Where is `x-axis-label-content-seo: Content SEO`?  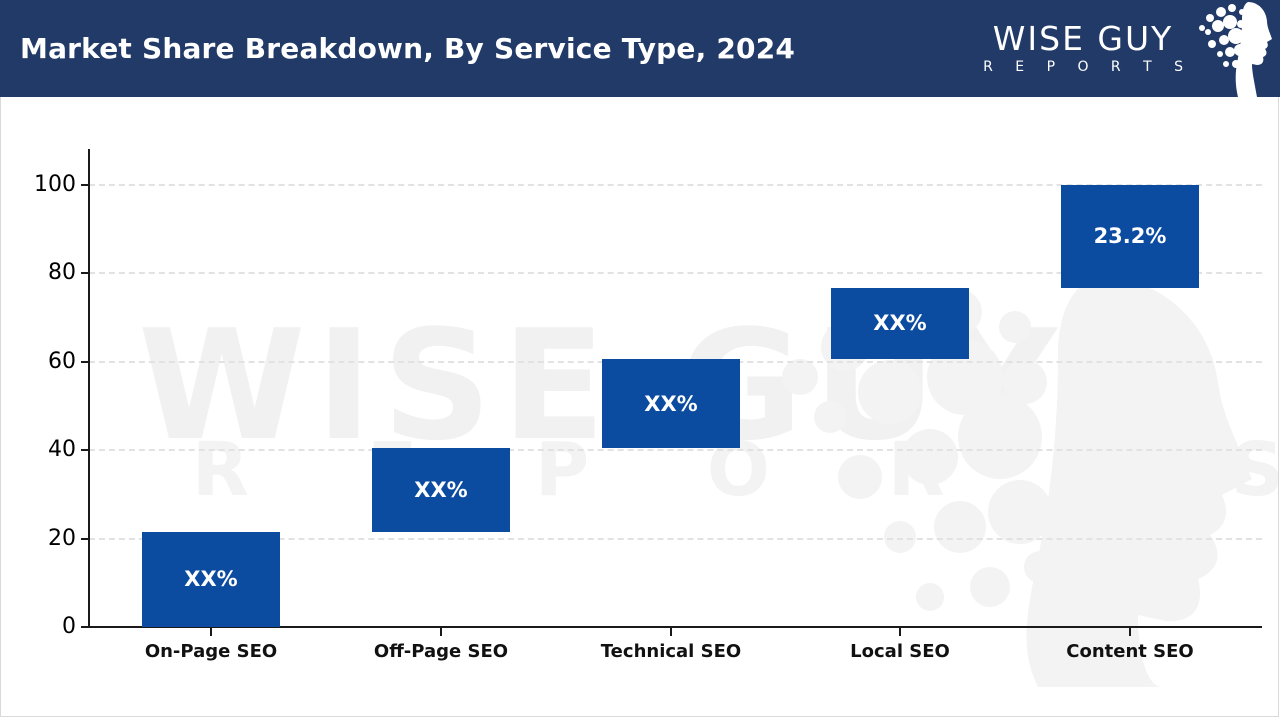 x-axis-label-content-seo: Content SEO is located at coordinates (1130, 651).